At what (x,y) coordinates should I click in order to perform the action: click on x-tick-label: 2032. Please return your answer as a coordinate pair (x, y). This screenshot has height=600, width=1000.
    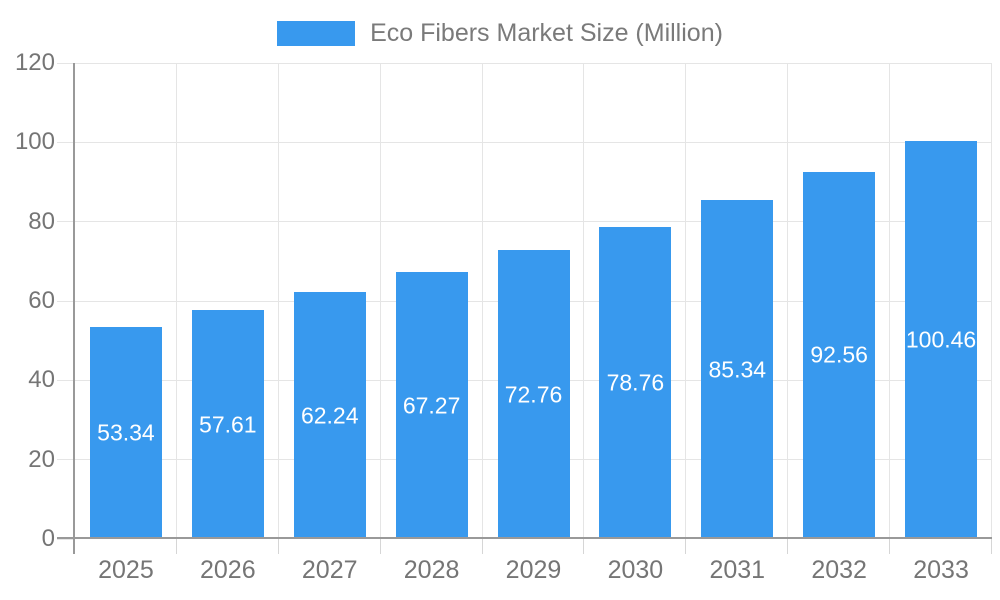
    Looking at the image, I should click on (839, 570).